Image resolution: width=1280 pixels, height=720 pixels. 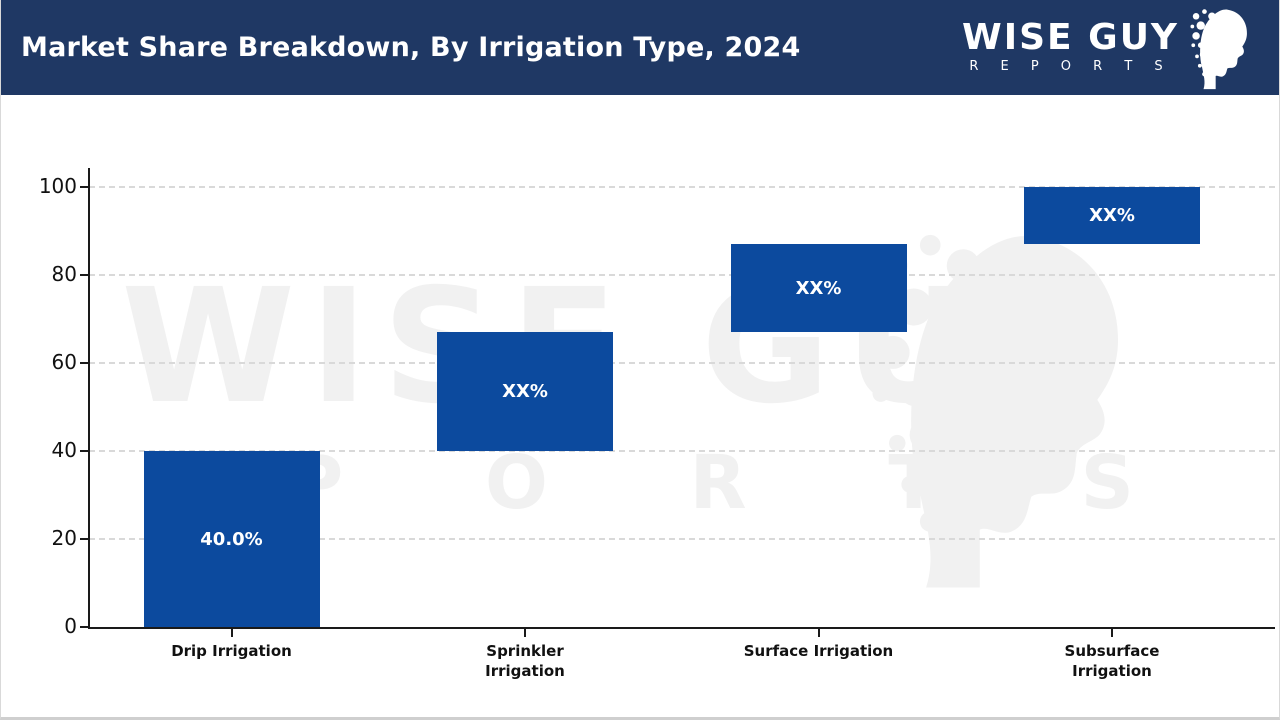 I want to click on y-tick-label: 60, so click(x=64, y=362).